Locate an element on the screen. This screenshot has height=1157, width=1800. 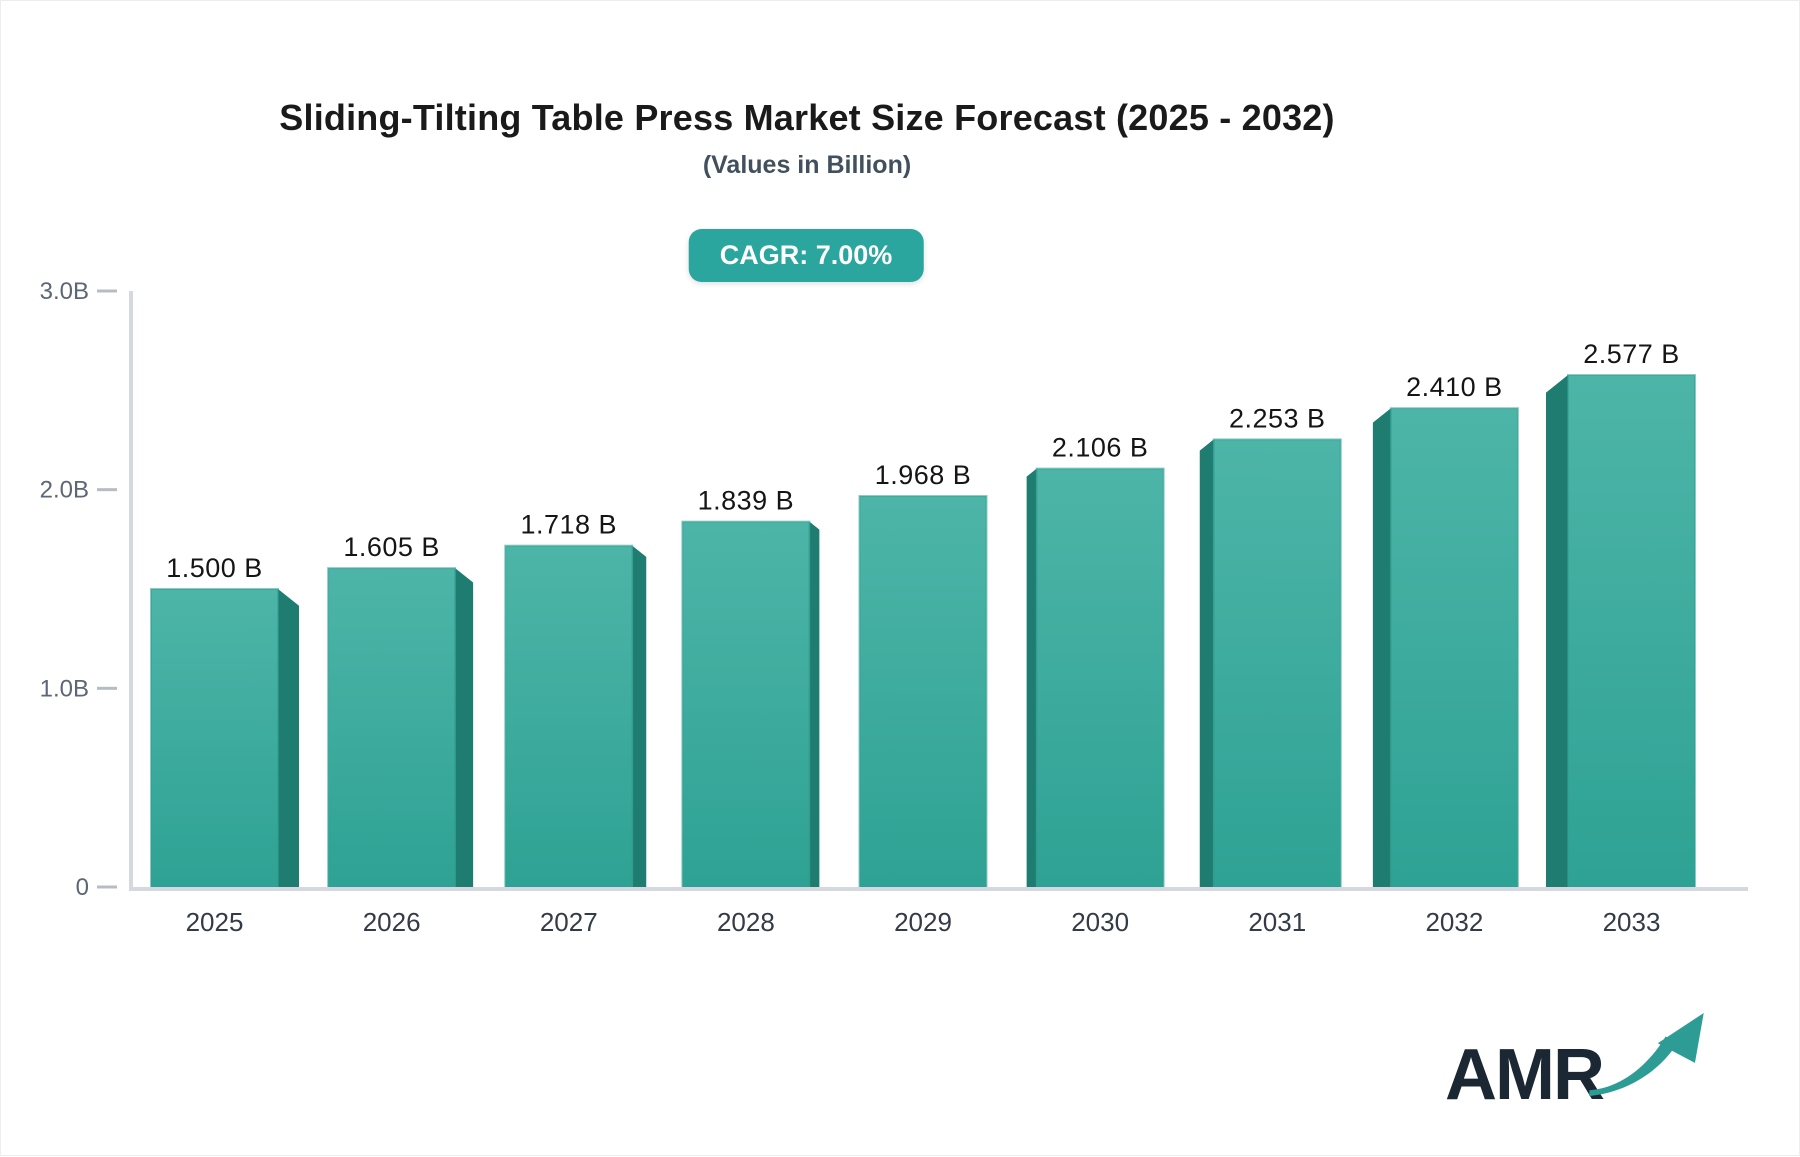
y-axis-label: 1.0B is located at coordinates (64, 688).